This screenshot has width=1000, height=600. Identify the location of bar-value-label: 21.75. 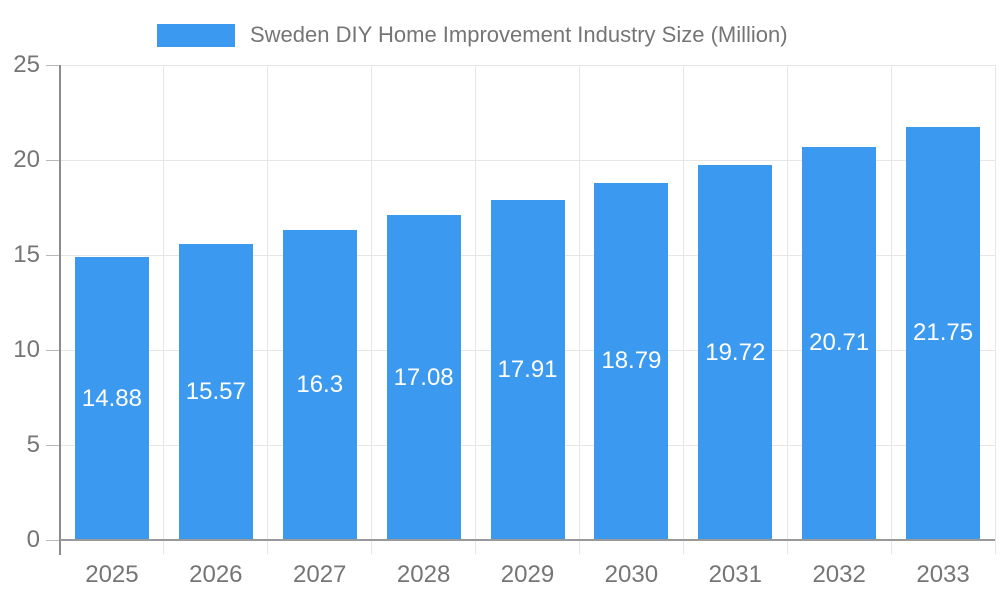
(943, 333).